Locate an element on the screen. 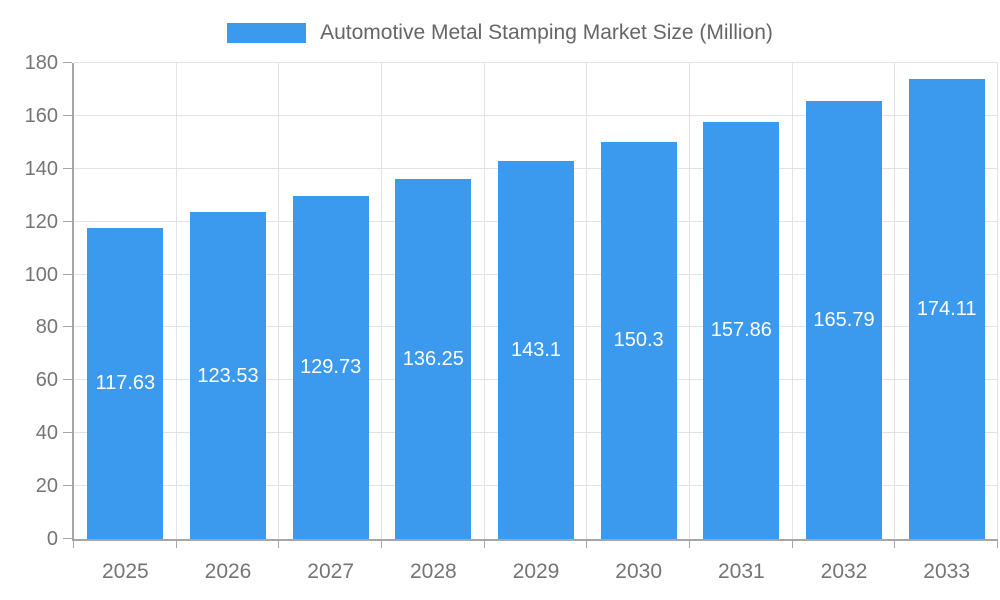 Image resolution: width=1000 pixels, height=600 pixels. bar-value-label: 117.63 is located at coordinates (125, 383).